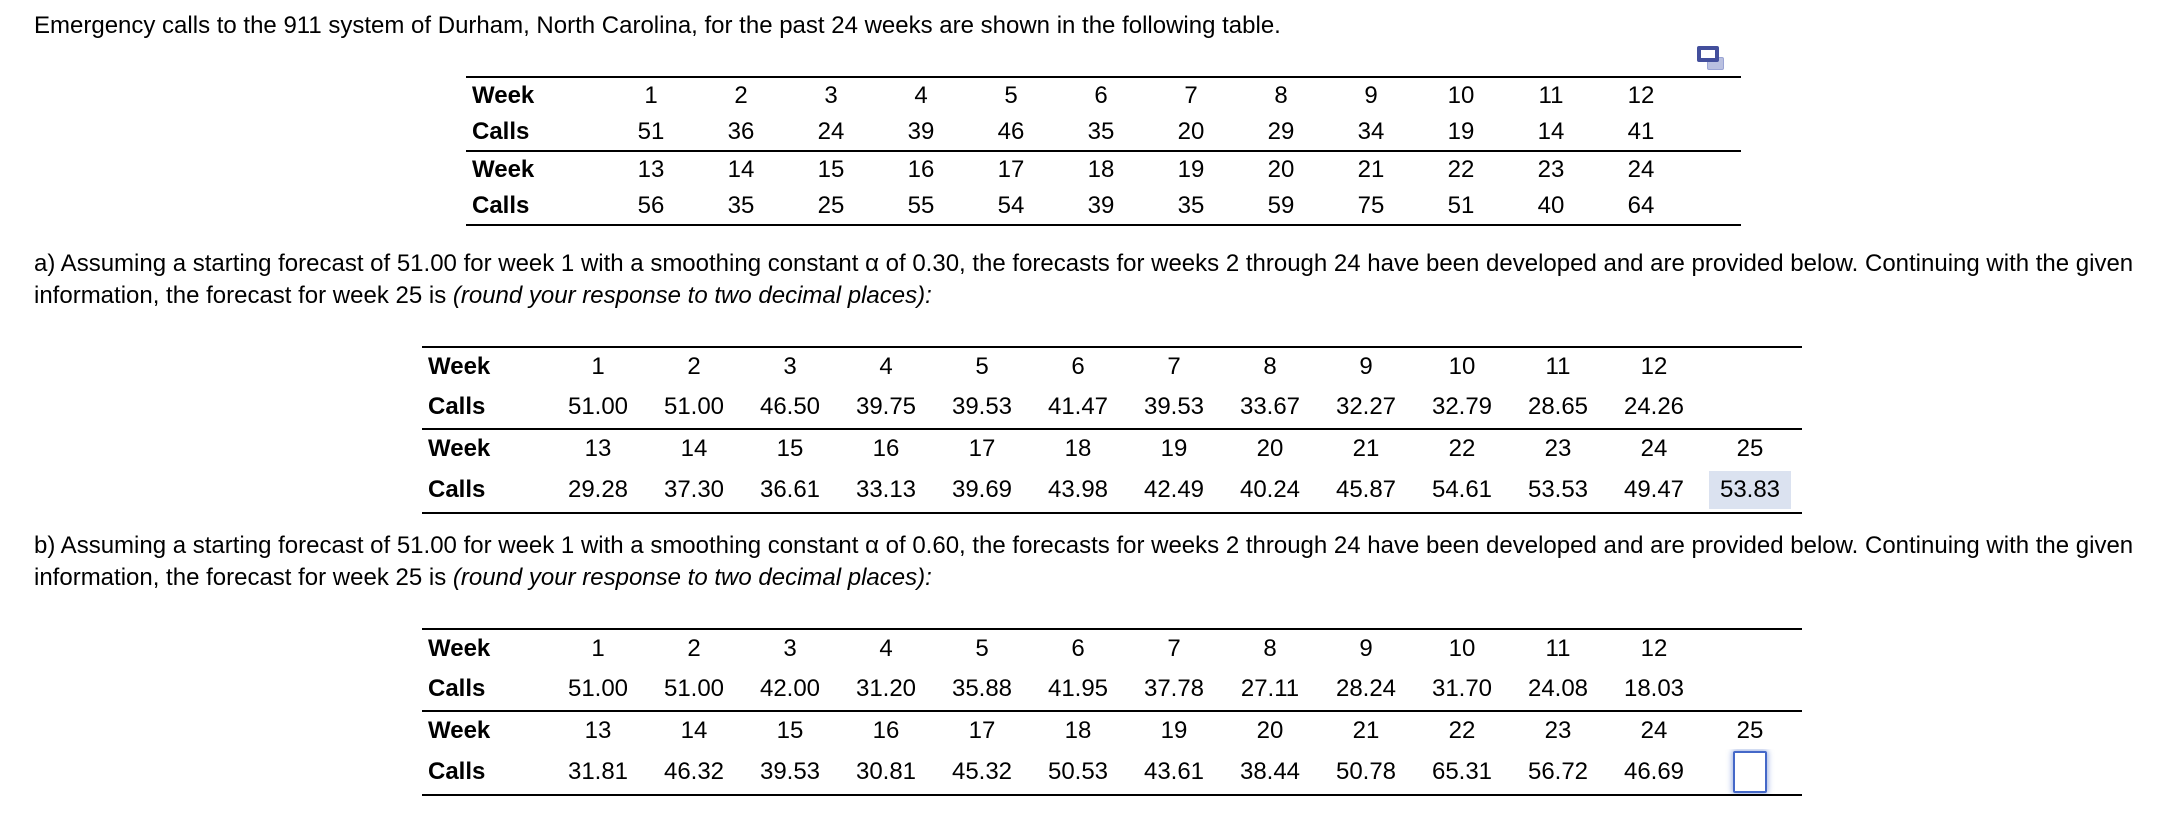 Image resolution: width=2176 pixels, height=826 pixels. Describe the element at coordinates (982, 648) in the screenshot. I see `table-cell: 5` at that location.